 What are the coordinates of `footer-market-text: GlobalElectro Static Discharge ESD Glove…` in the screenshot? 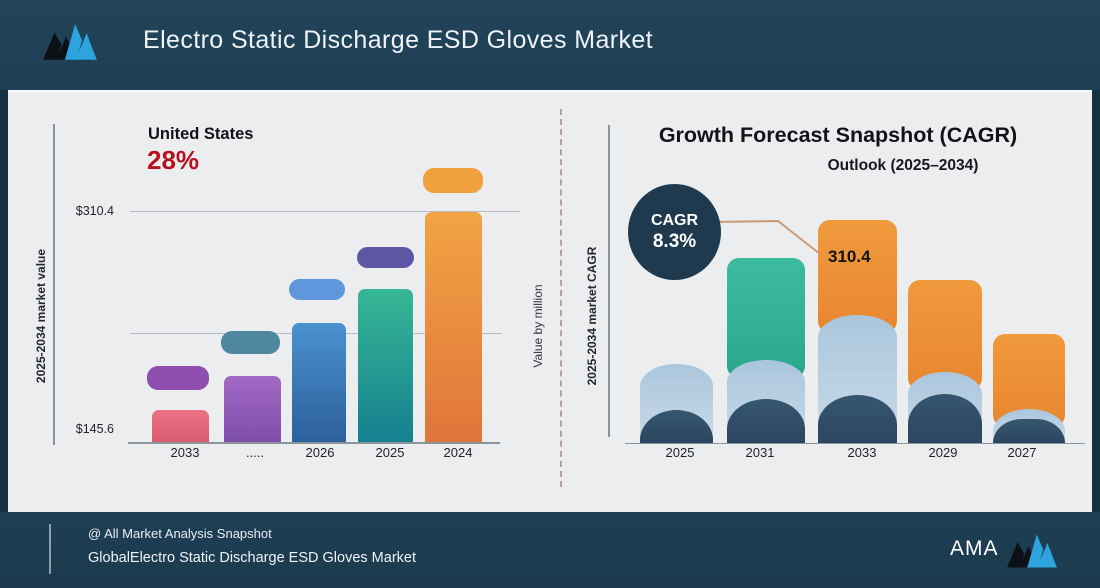 It's located at (252, 558).